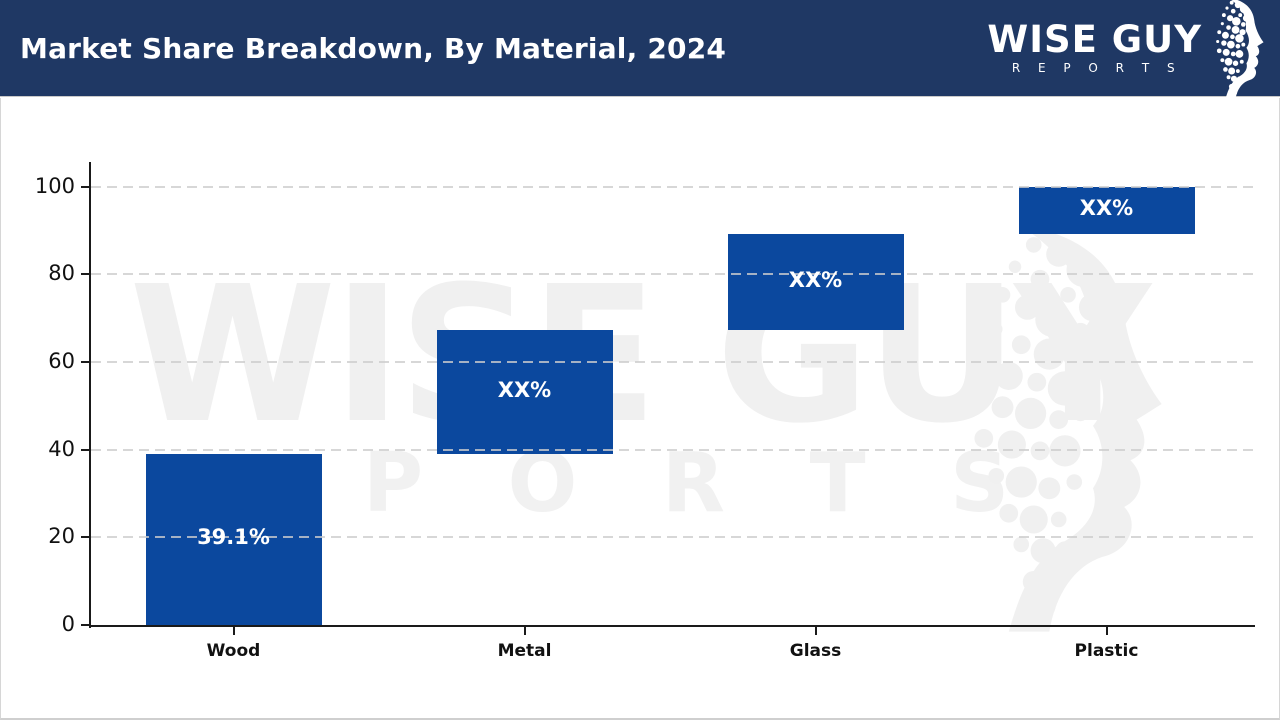 This screenshot has height=720, width=1280. Describe the element at coordinates (815, 651) in the screenshot. I see `x-category-label-glass: Glass` at that location.